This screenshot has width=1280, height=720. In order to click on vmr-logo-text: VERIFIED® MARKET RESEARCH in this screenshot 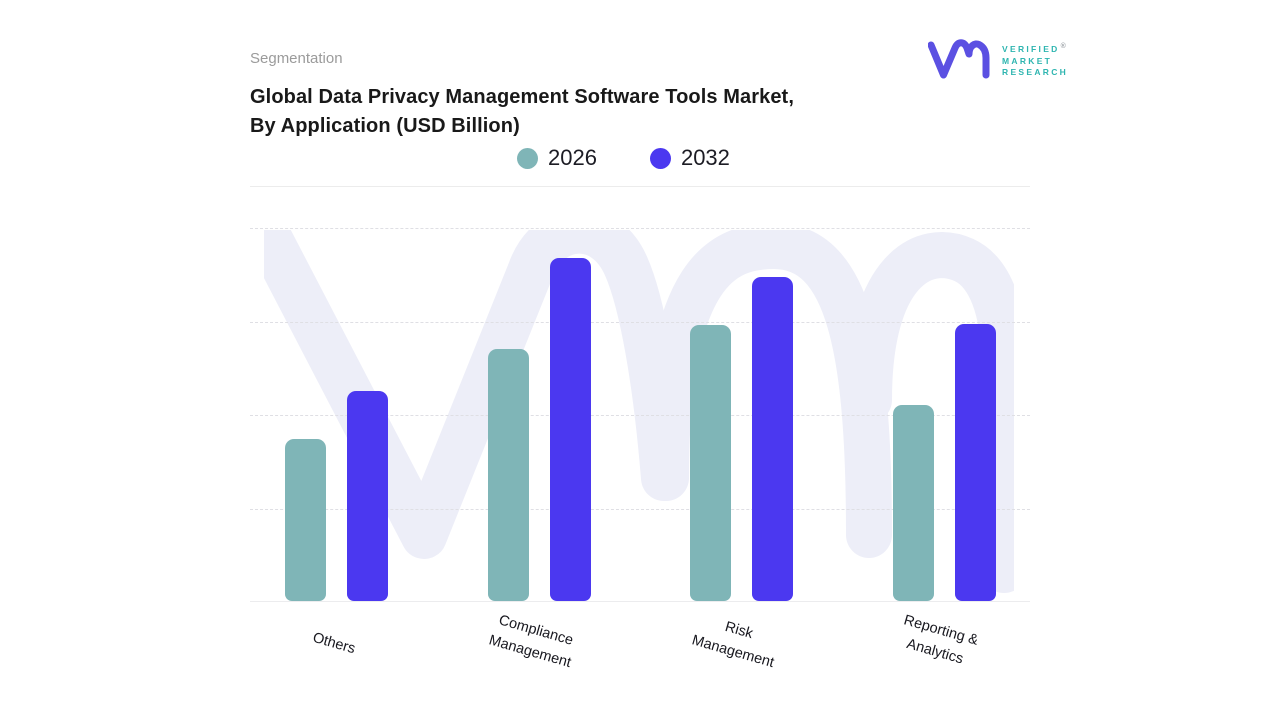, I will do `click(1035, 59)`.